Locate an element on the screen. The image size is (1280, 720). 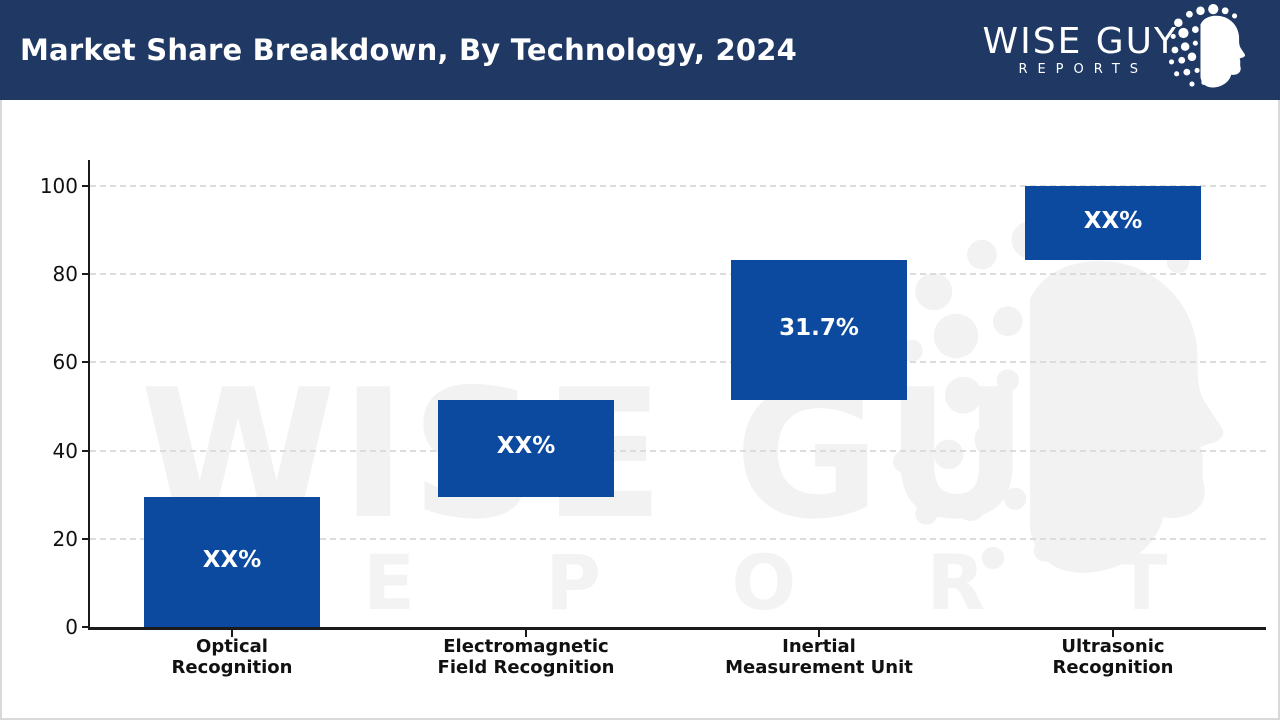
wiseguy-face-icon is located at coordinates (1207, 46).